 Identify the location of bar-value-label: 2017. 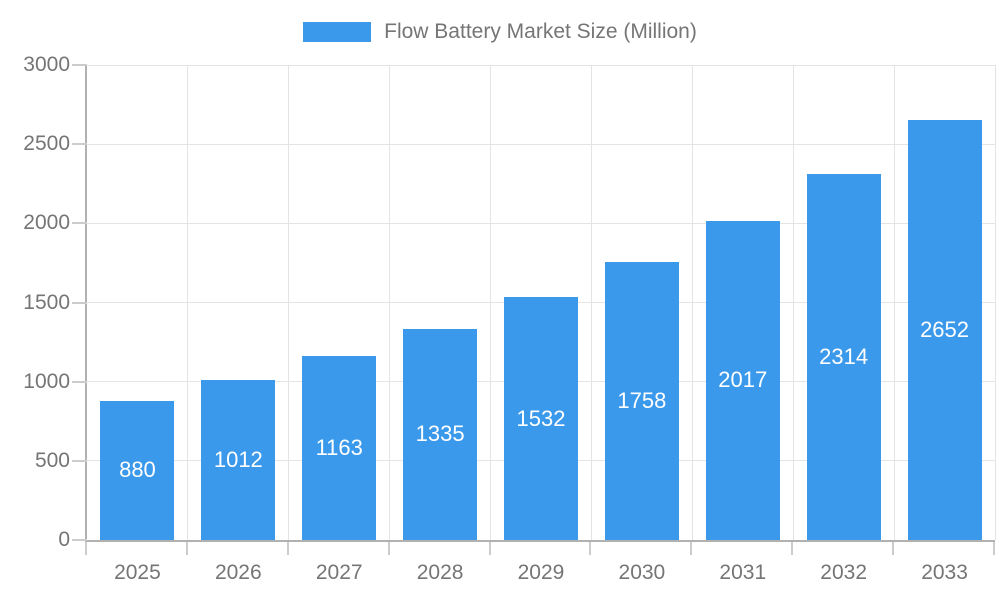
(743, 380).